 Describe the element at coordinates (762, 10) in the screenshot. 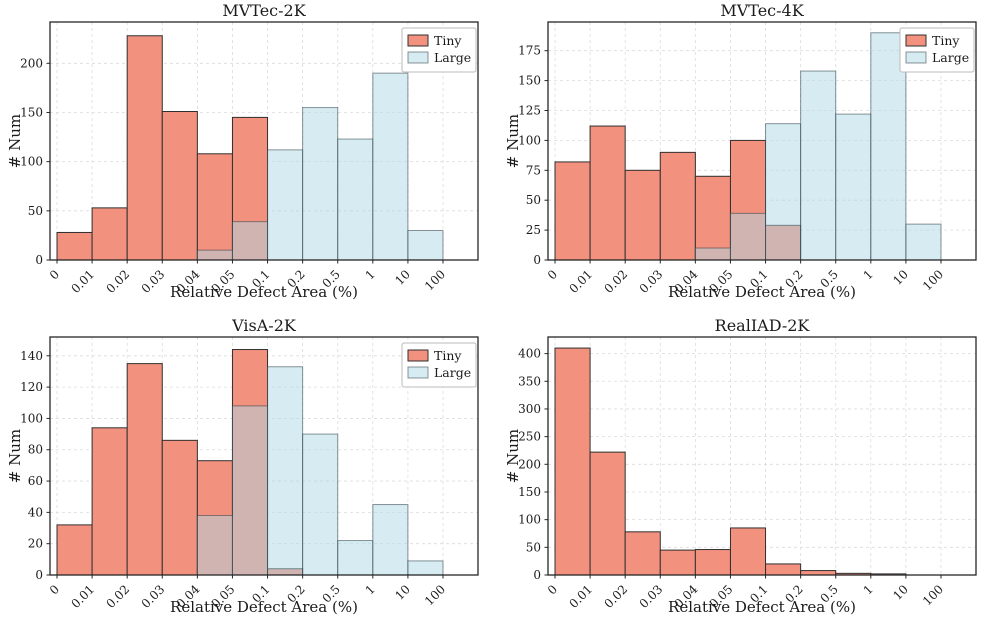

I see `subplot-title: MVTec-4K` at that location.